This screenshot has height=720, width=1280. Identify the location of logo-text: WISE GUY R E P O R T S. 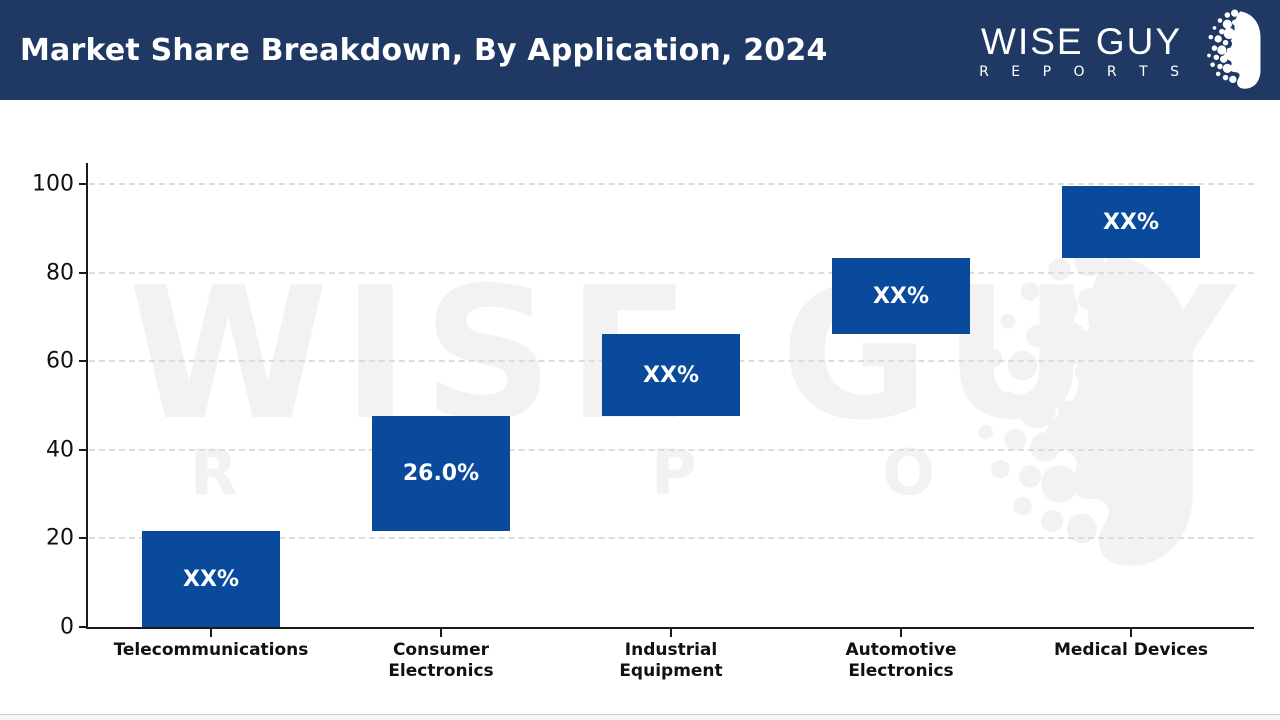
(1081, 50).